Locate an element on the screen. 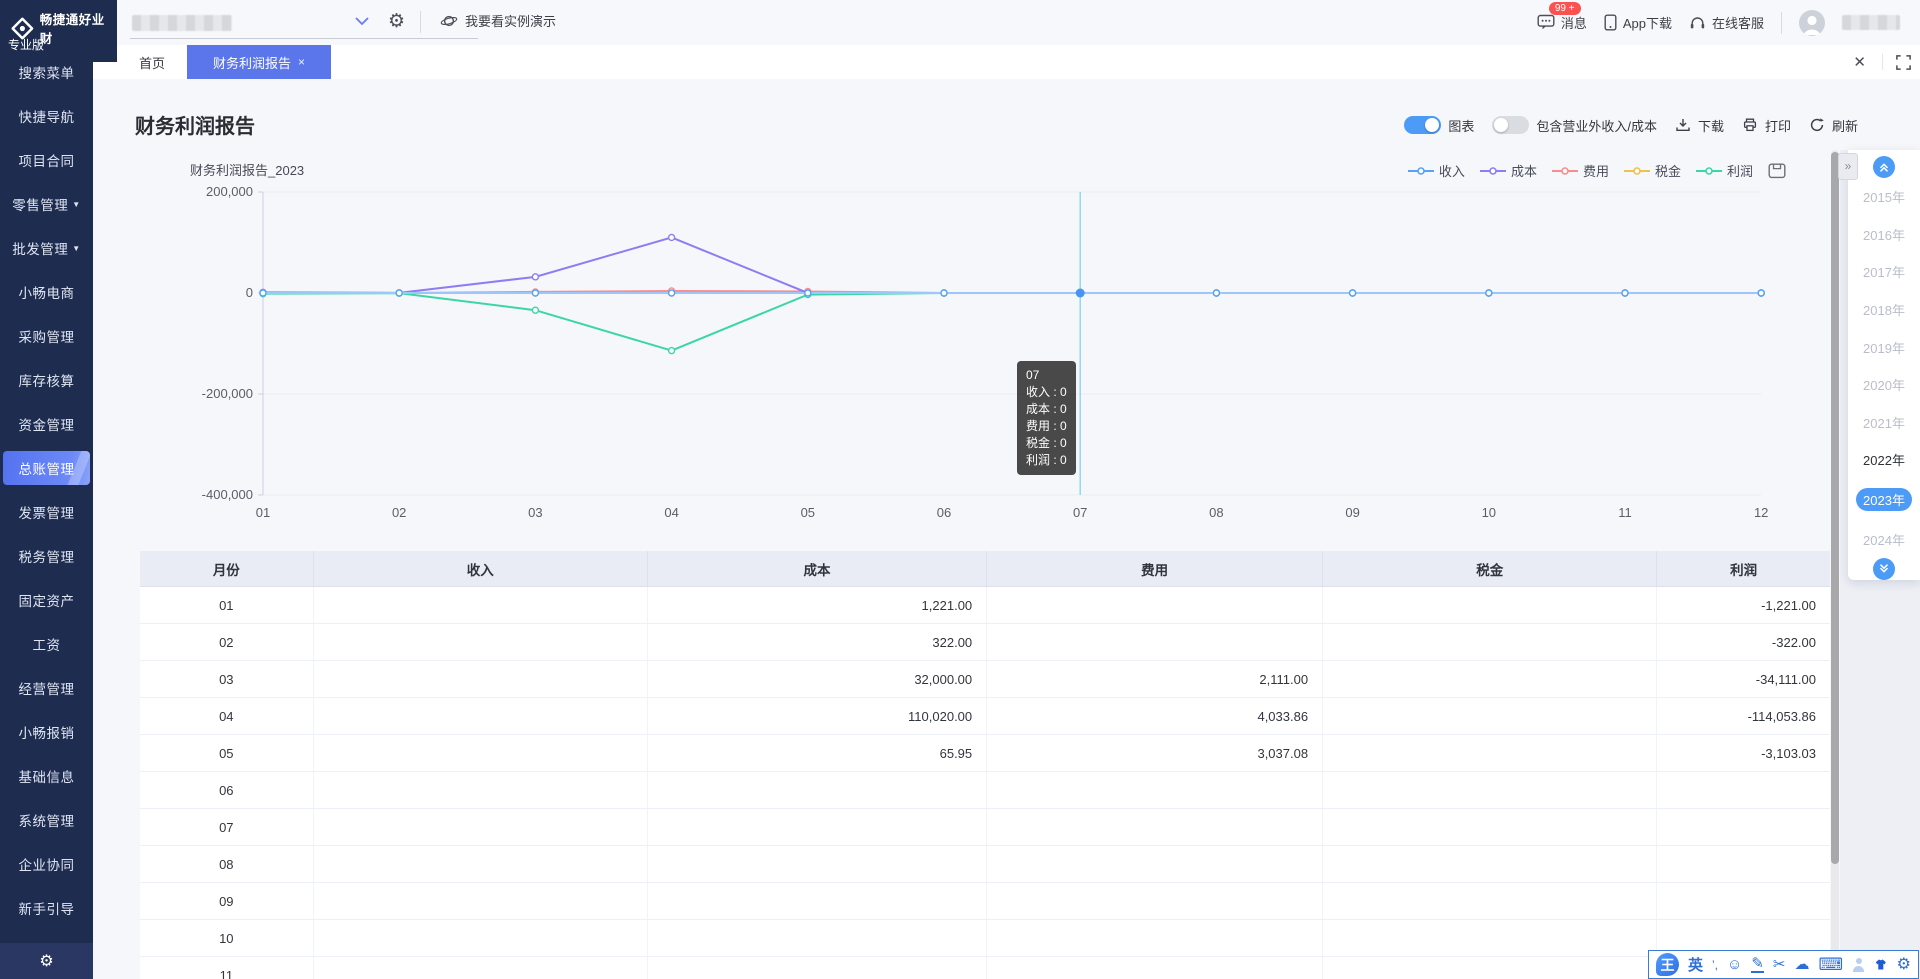 The height and width of the screenshot is (979, 1920). year-item: 2016年 is located at coordinates (1884, 235).